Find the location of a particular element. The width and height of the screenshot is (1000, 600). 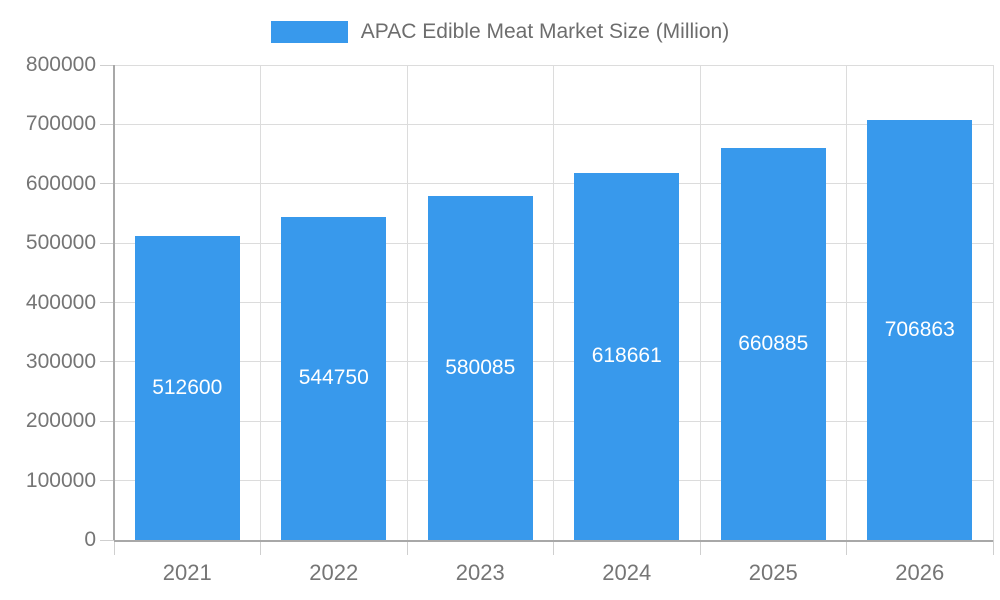

bar-value-label: 618661 is located at coordinates (626, 356).